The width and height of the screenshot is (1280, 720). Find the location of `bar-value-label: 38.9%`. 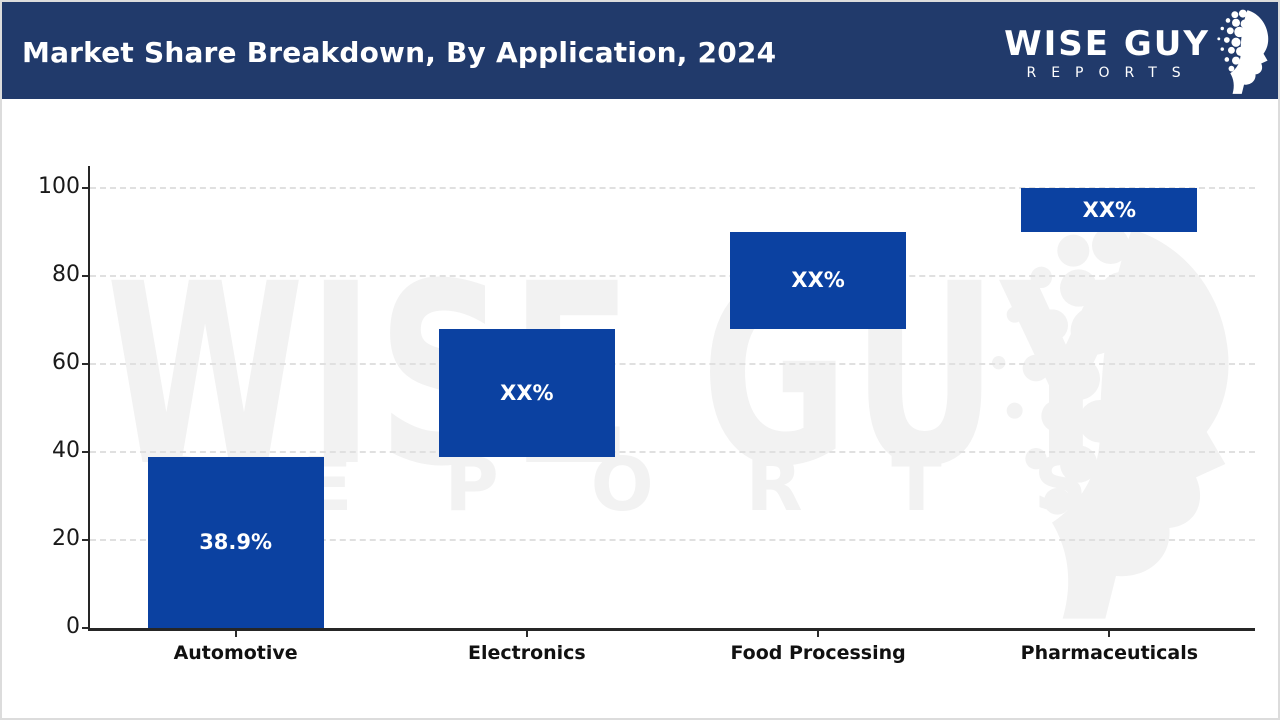

bar-value-label: 38.9% is located at coordinates (236, 542).